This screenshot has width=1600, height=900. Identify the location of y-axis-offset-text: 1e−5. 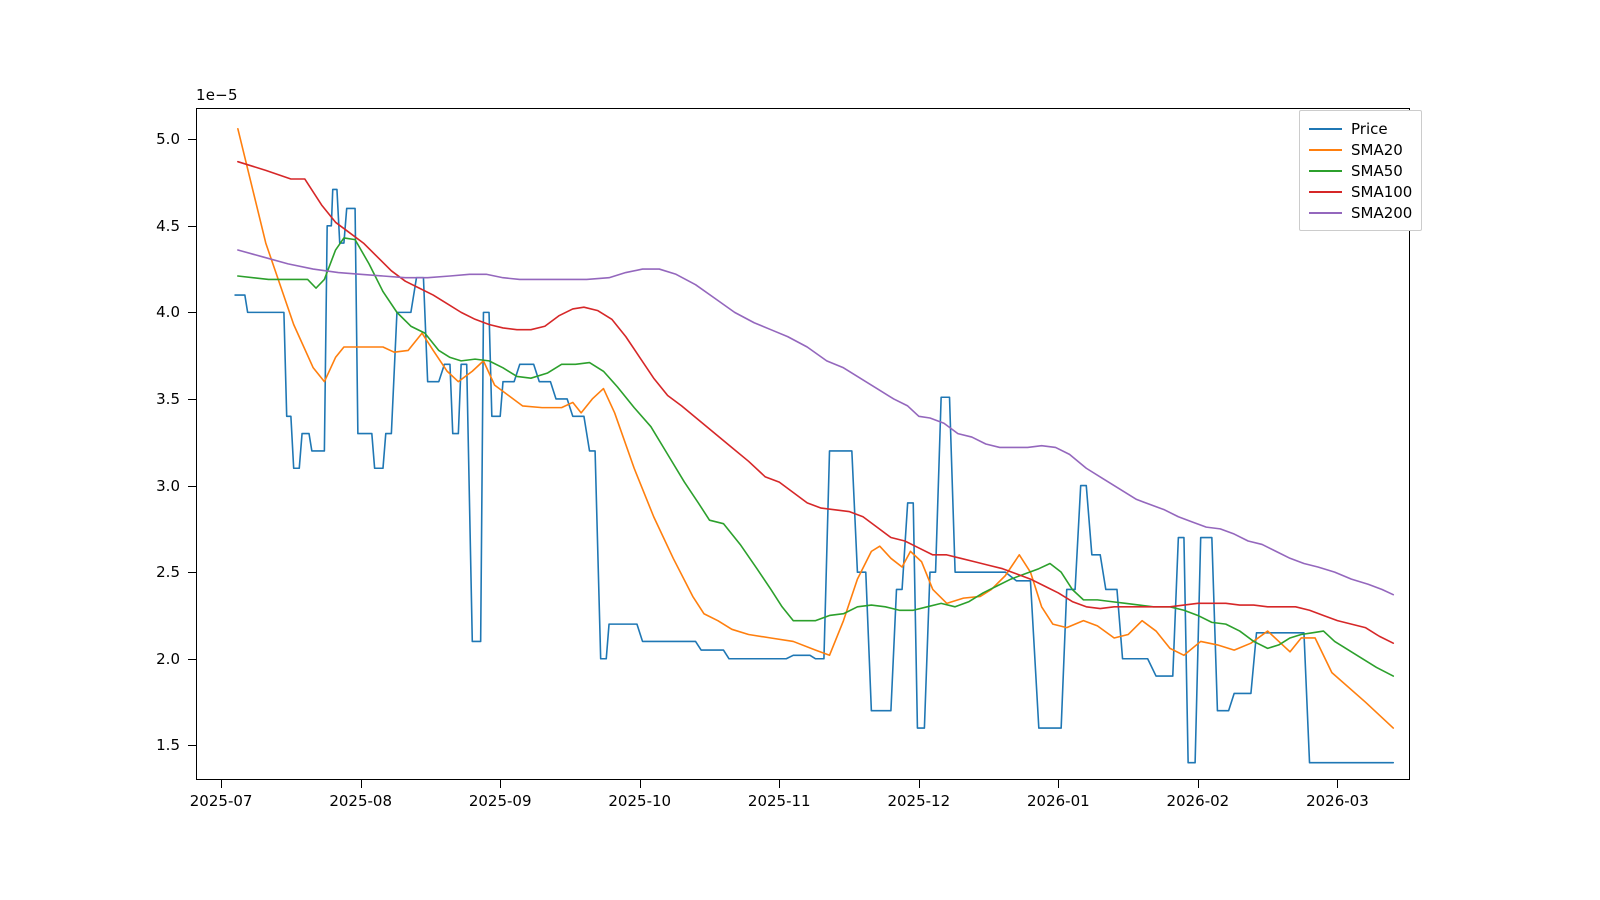
(217, 95).